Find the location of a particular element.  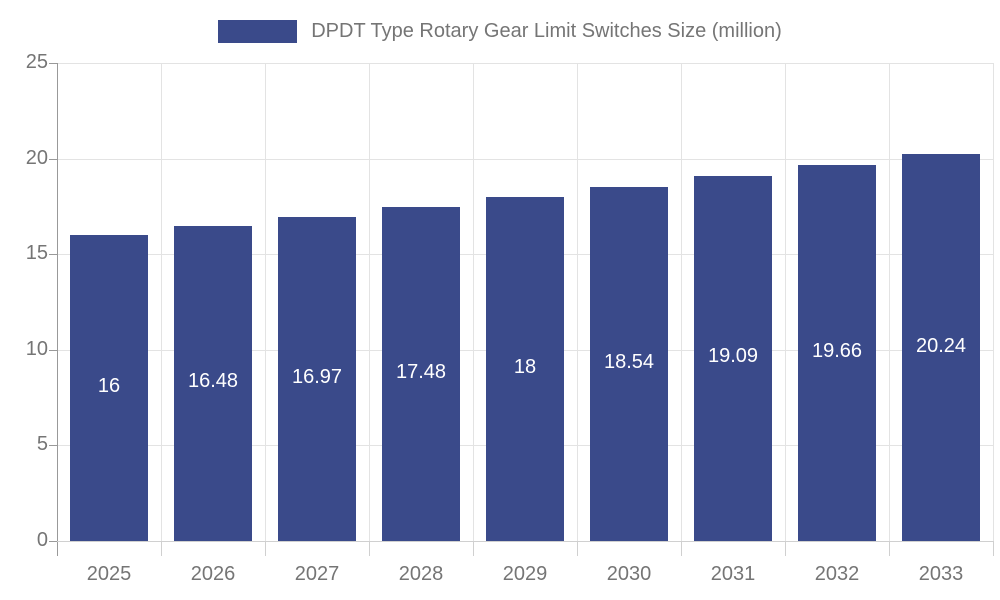

y-tick-label: 10 is located at coordinates (36, 348).